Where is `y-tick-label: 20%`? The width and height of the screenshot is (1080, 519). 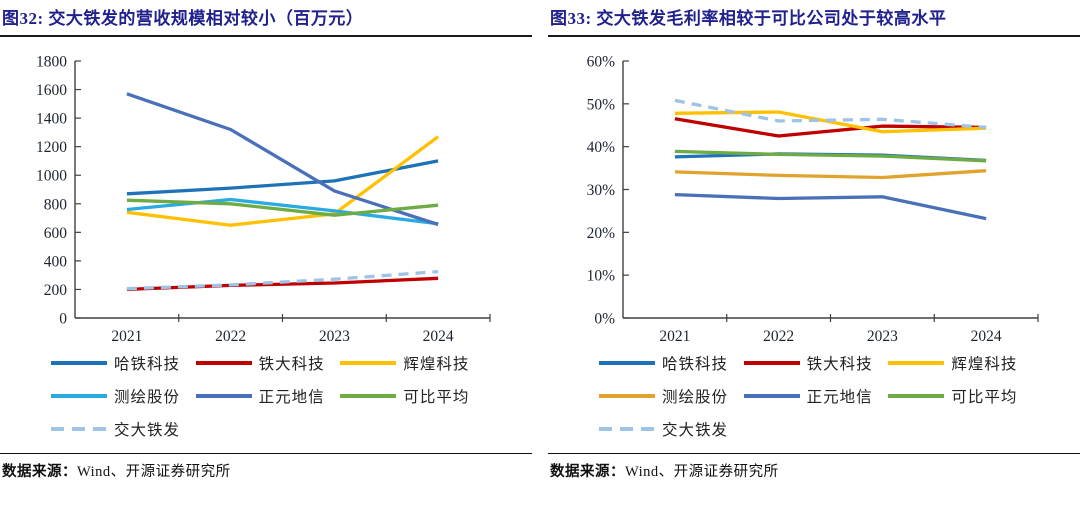 y-tick-label: 20% is located at coordinates (601, 233).